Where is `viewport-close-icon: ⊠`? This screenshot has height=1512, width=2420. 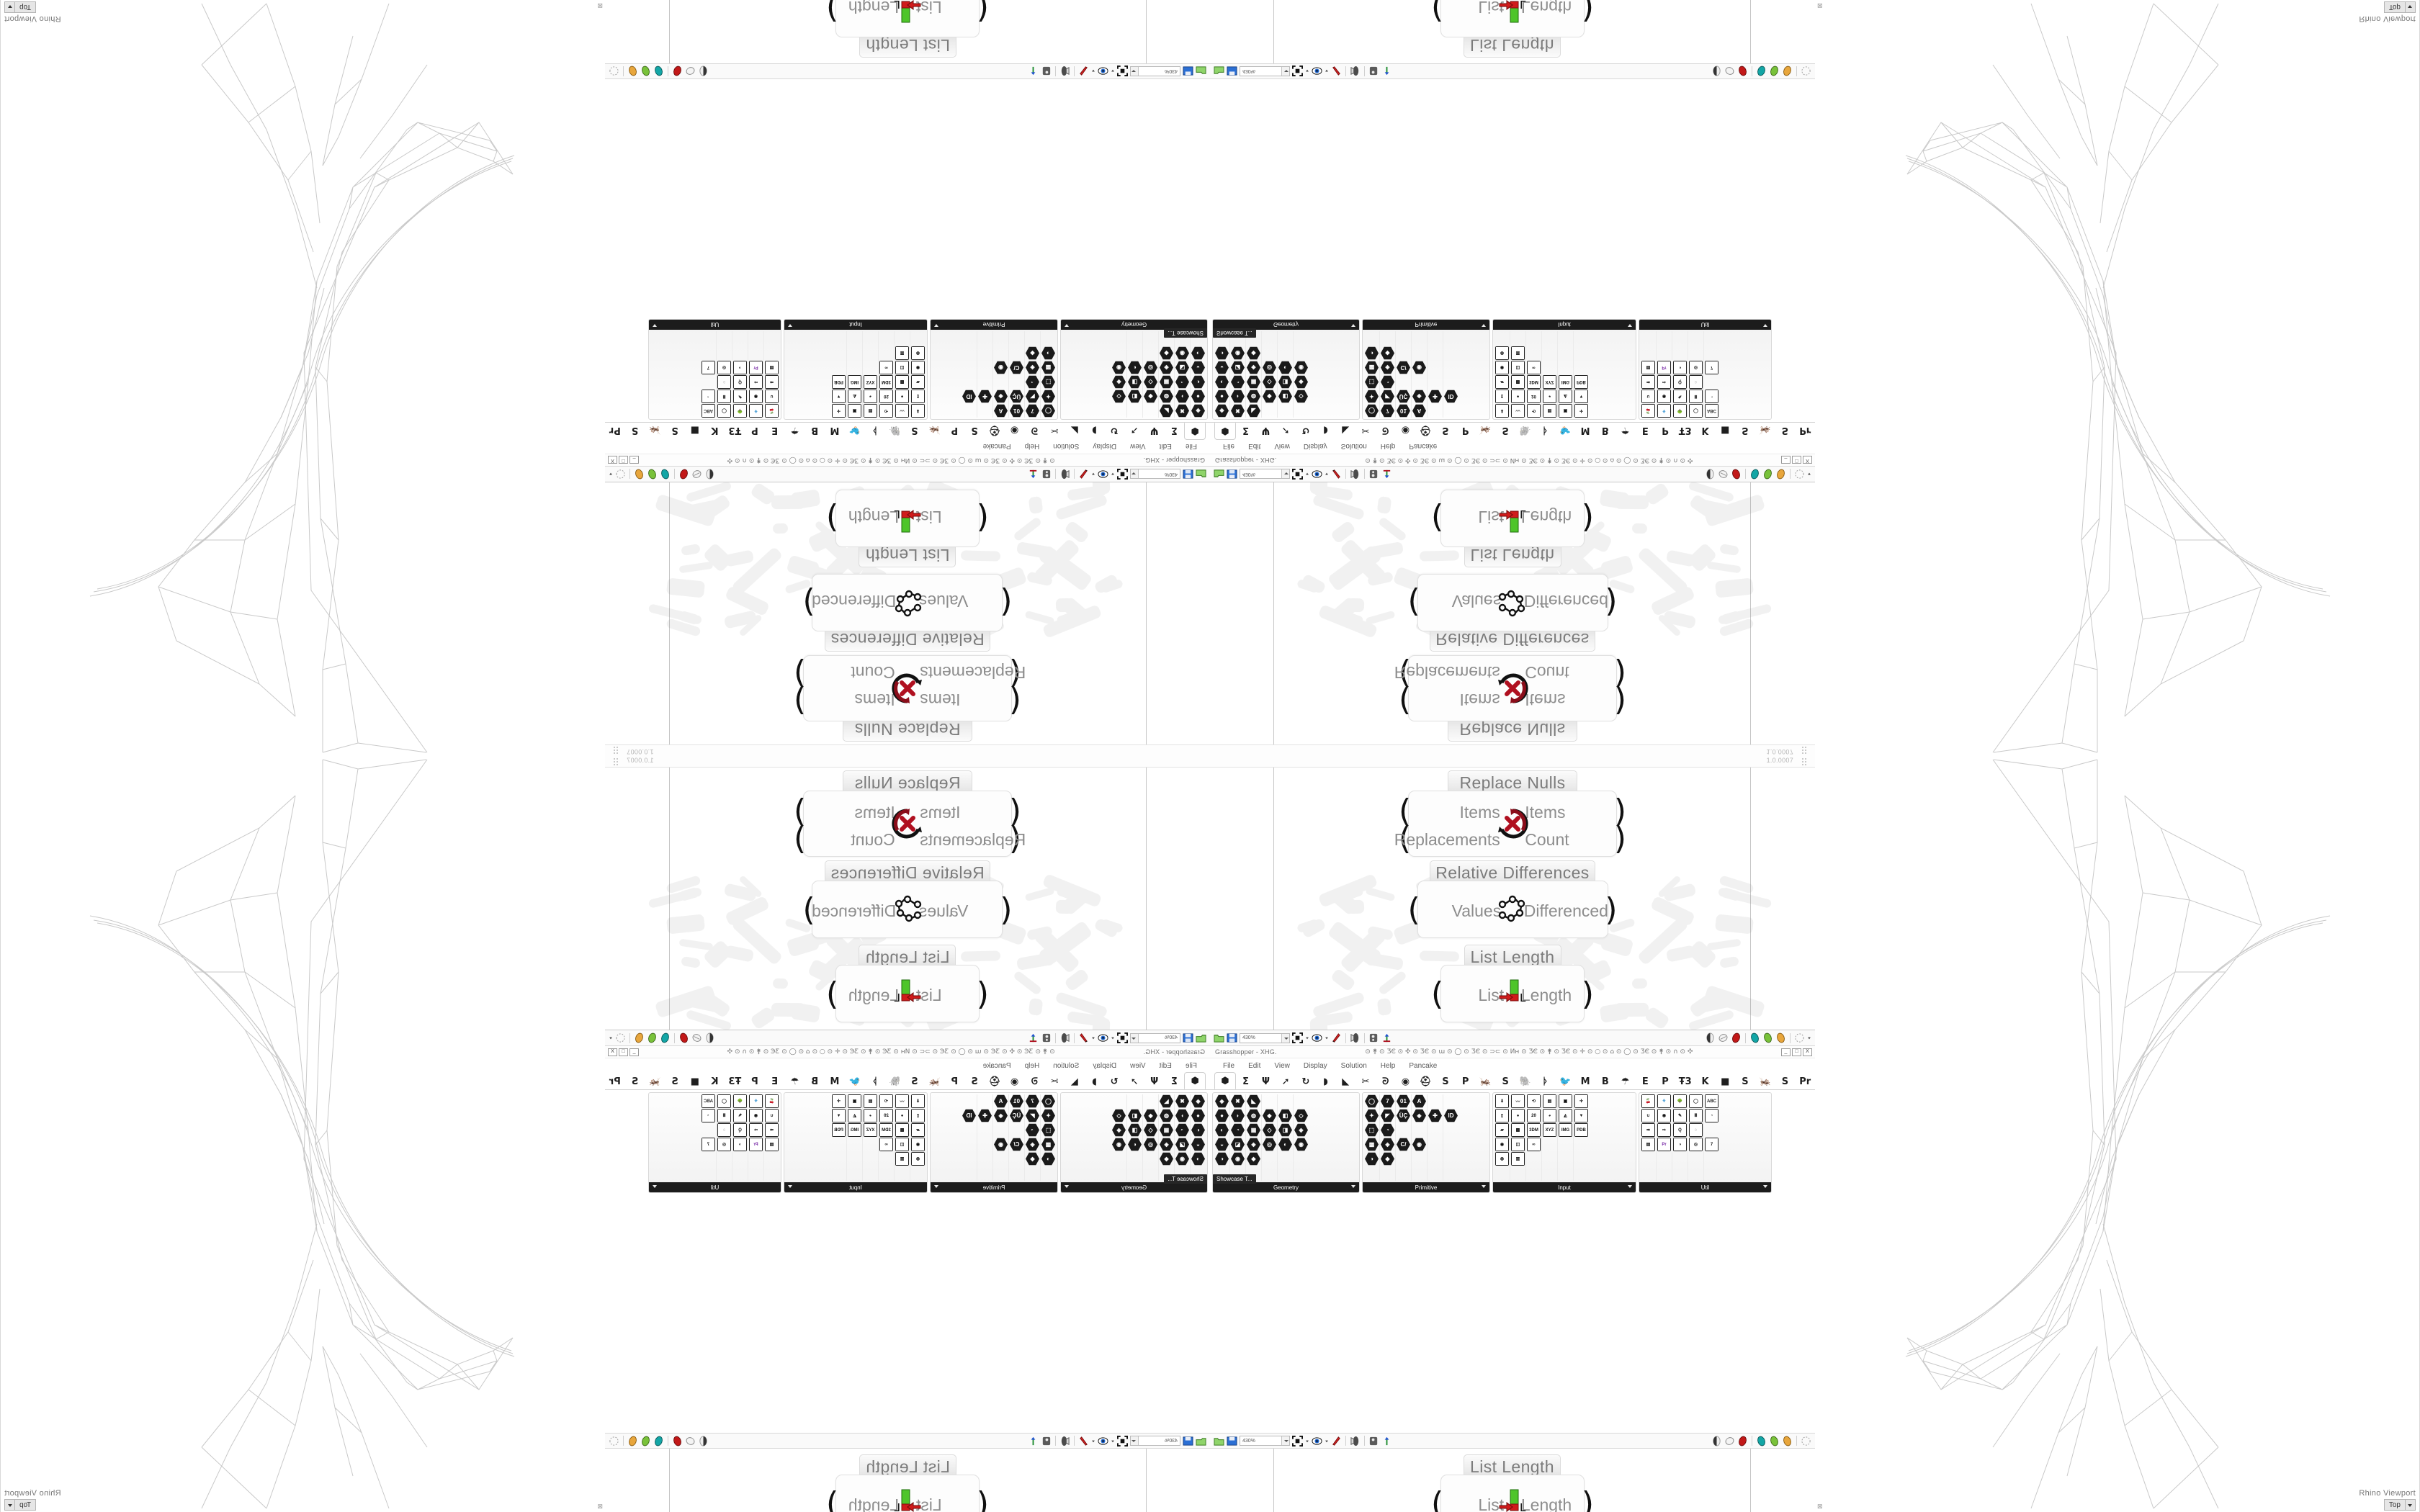
viewport-close-icon: ⊠ is located at coordinates (600, 5).